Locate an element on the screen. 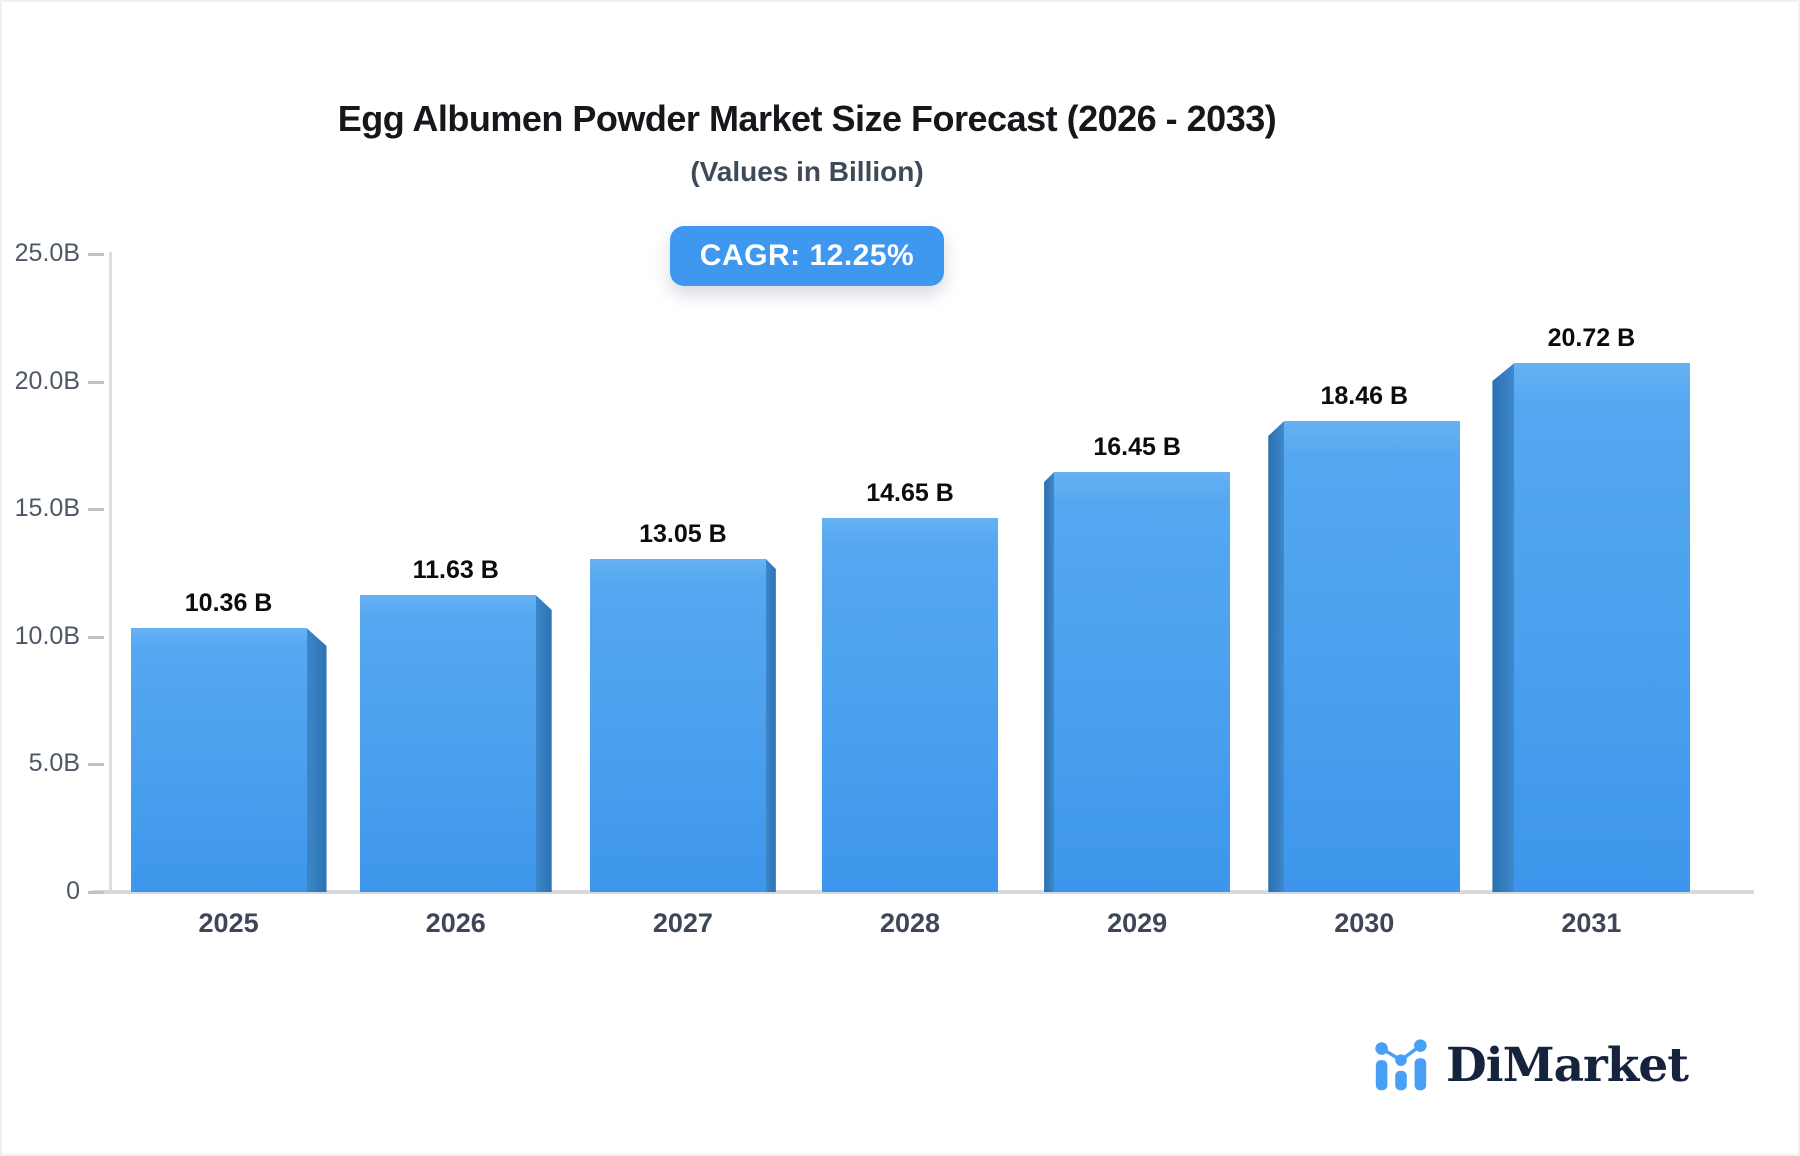  bar-value-label: 16.45 B is located at coordinates (1137, 447).